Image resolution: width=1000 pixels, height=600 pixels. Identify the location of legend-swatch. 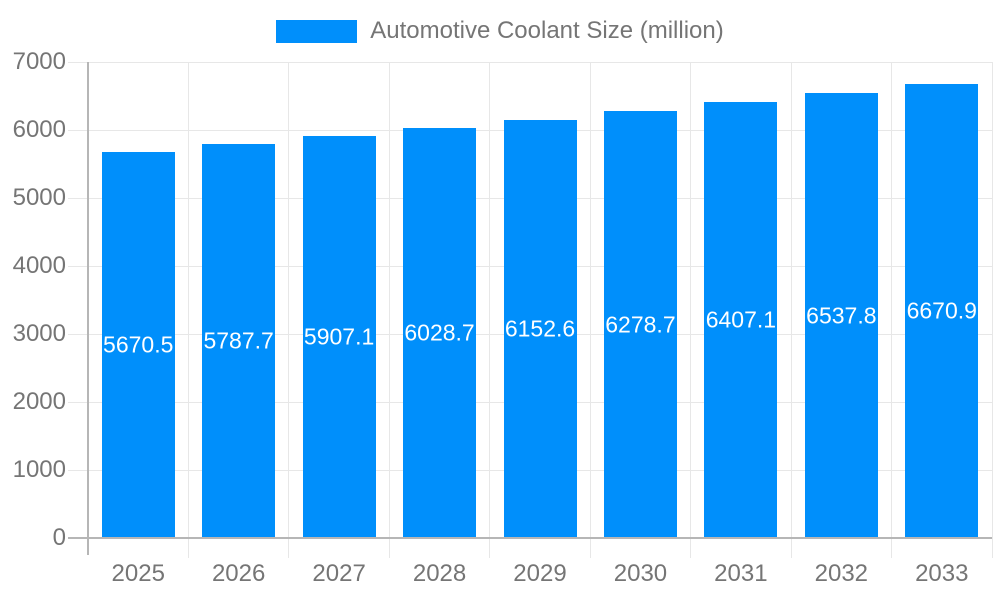
(317, 31).